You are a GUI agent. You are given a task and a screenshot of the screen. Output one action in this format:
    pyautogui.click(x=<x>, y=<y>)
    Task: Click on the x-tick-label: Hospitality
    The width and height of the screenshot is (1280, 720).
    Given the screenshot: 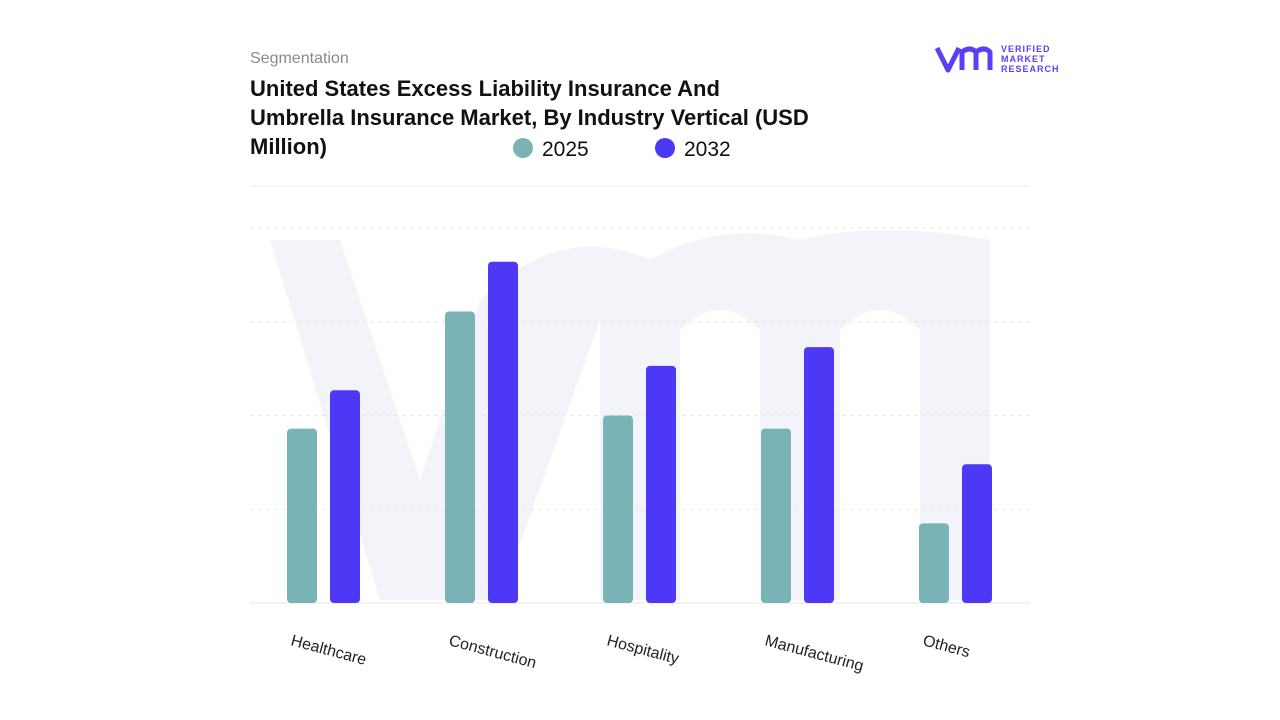 What is the action you would take?
    pyautogui.click(x=643, y=650)
    